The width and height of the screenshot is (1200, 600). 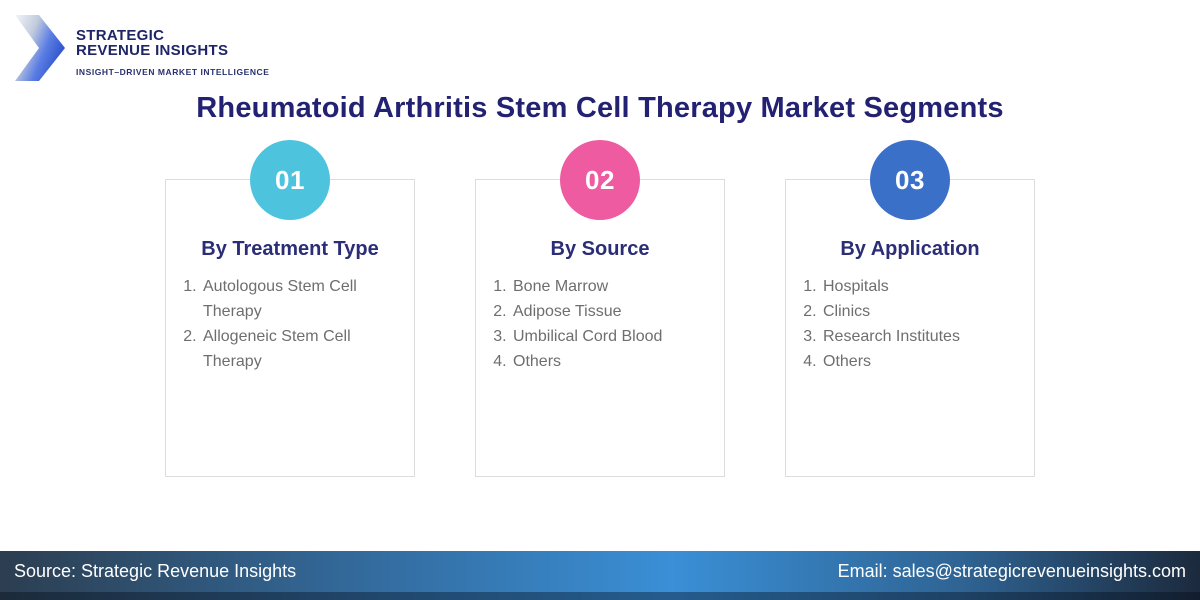 What do you see at coordinates (600, 596) in the screenshot?
I see `footer-bottom-strip` at bounding box center [600, 596].